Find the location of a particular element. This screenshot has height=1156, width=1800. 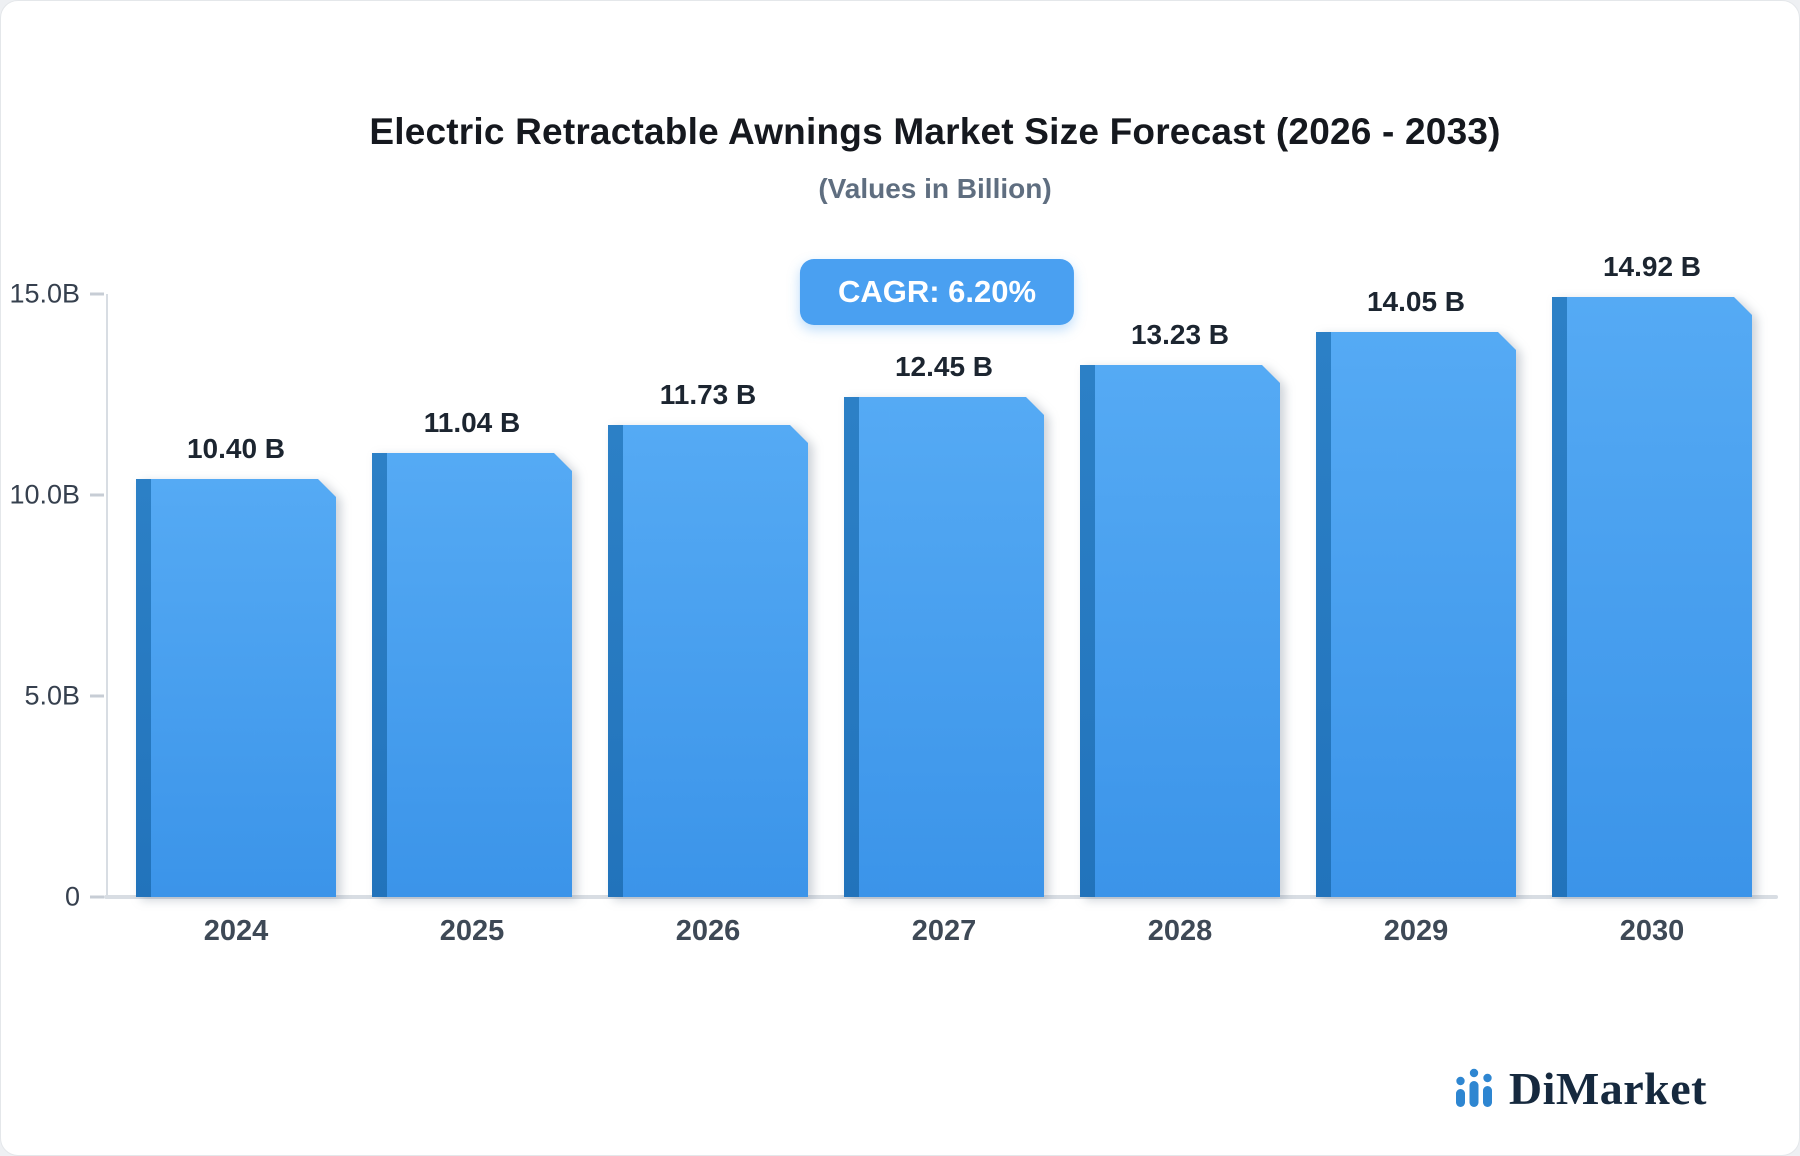

x-axis-label: 2029 is located at coordinates (1416, 931).